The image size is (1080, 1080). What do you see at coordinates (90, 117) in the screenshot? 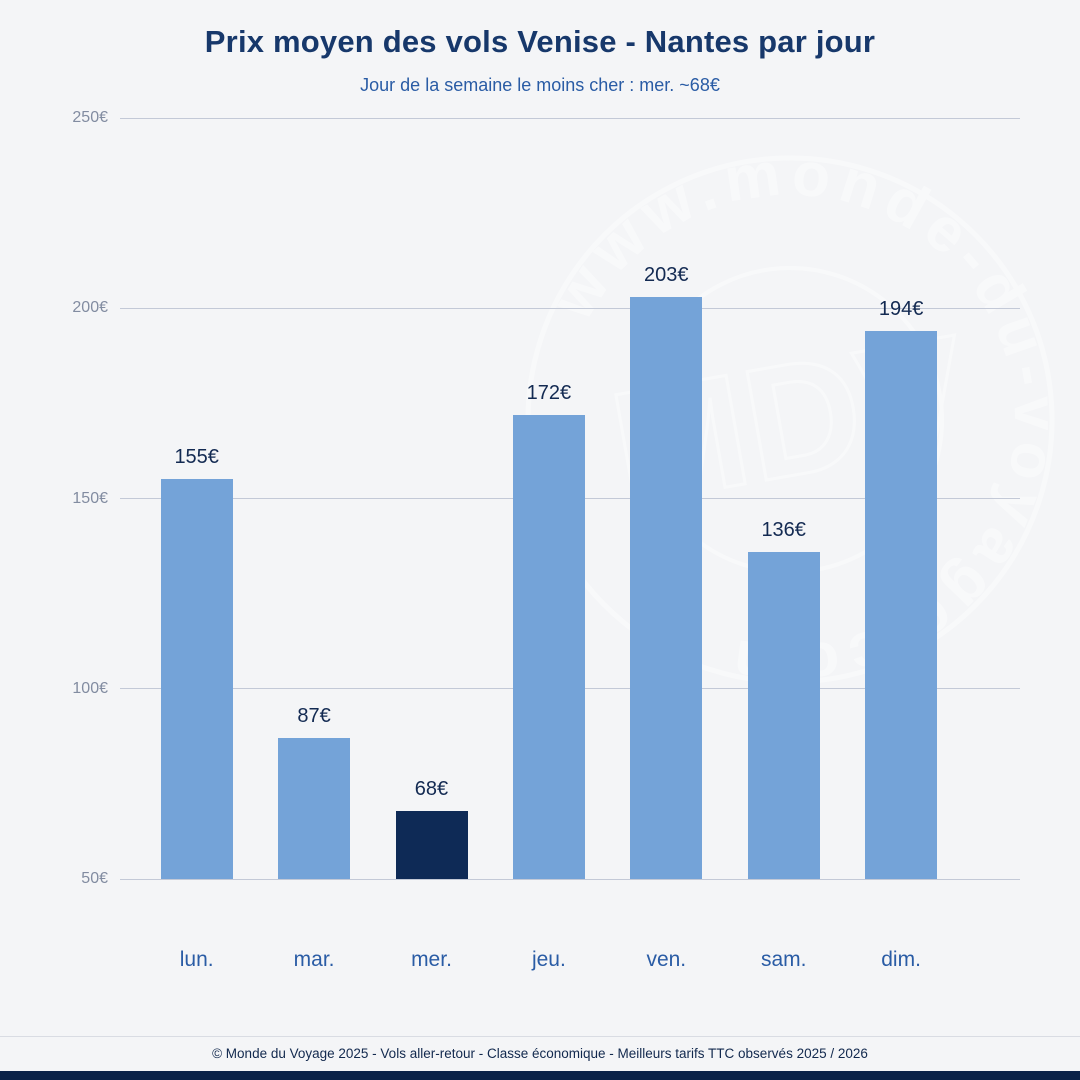
I see `y-axis-tick-label: 250€` at bounding box center [90, 117].